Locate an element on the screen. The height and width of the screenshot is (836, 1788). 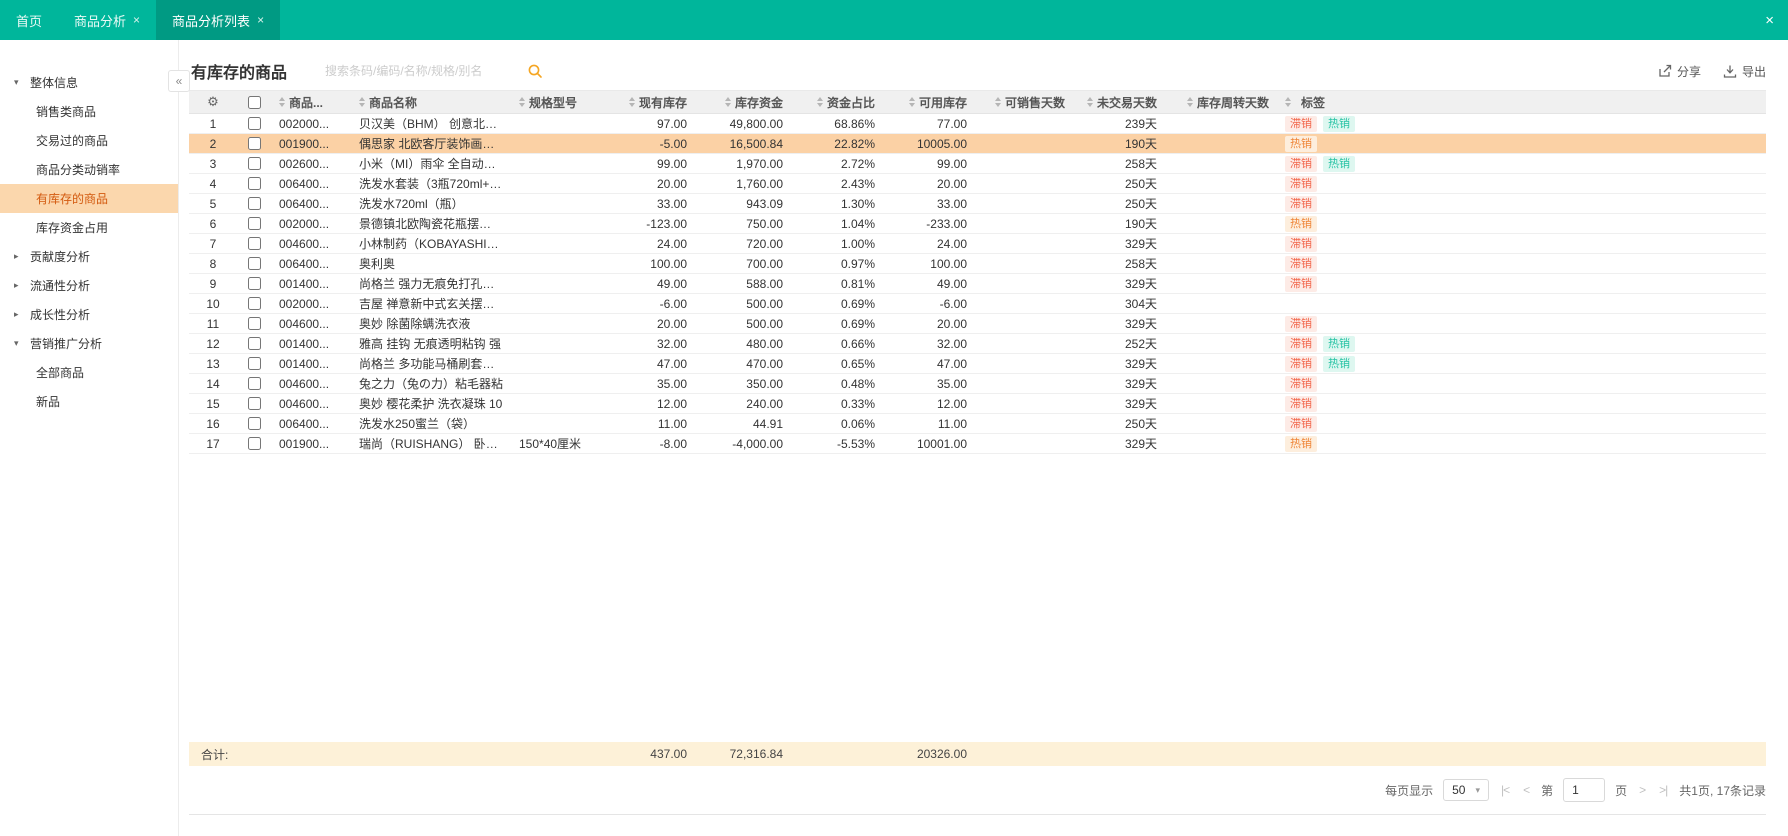
tag-badge: 热销 is located at coordinates (1339, 163).